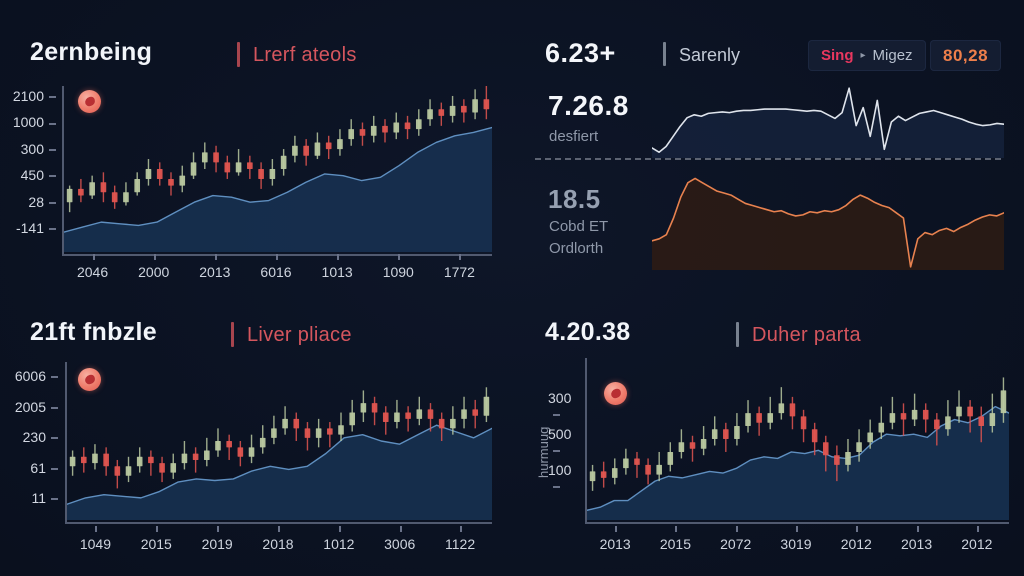  Describe the element at coordinates (40, 437) in the screenshot. I see `y-tick-label: 230` at that location.